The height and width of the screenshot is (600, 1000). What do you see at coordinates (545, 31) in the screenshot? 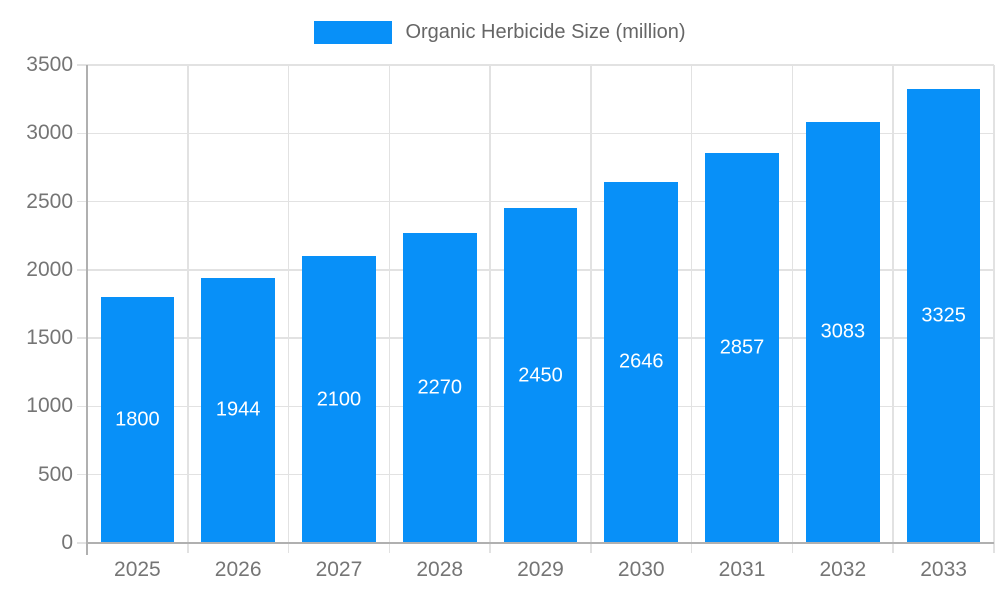
I see `legend-label: Organic Herbicide Size (million)` at bounding box center [545, 31].